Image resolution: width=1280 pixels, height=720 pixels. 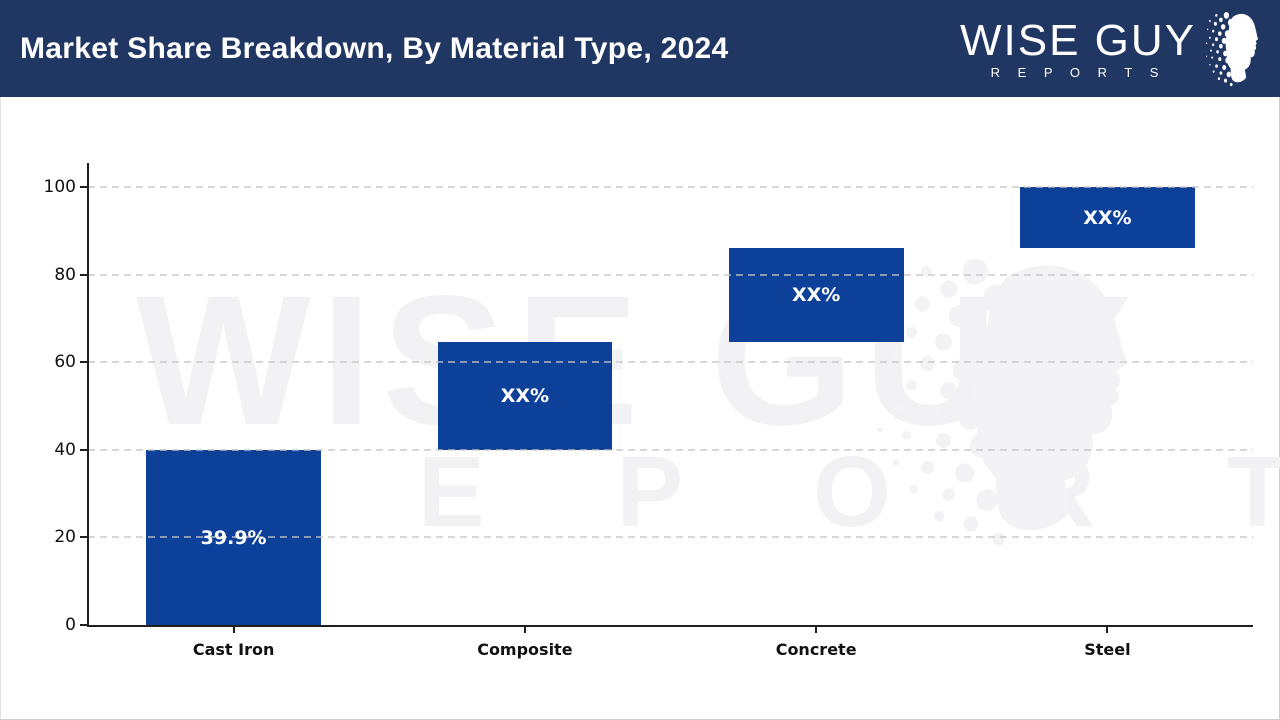 I want to click on bar-steel, so click(x=1107, y=218).